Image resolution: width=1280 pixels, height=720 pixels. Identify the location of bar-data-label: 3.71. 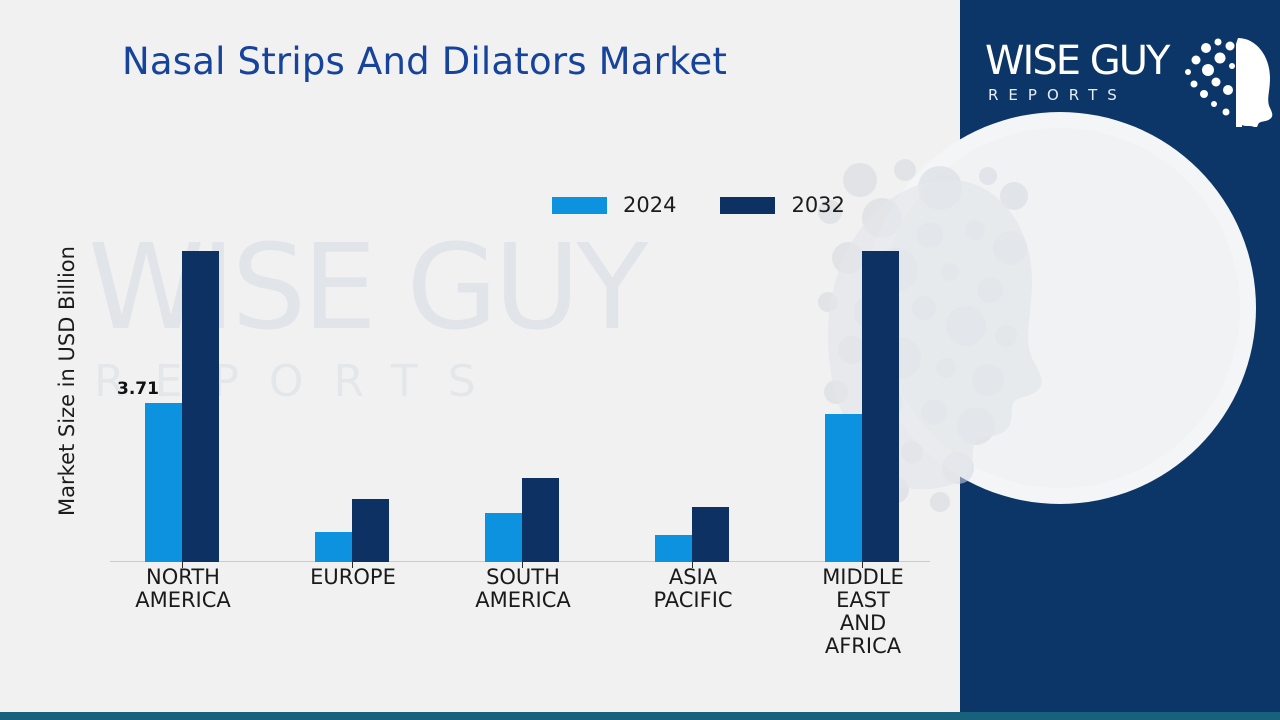
(138, 389).